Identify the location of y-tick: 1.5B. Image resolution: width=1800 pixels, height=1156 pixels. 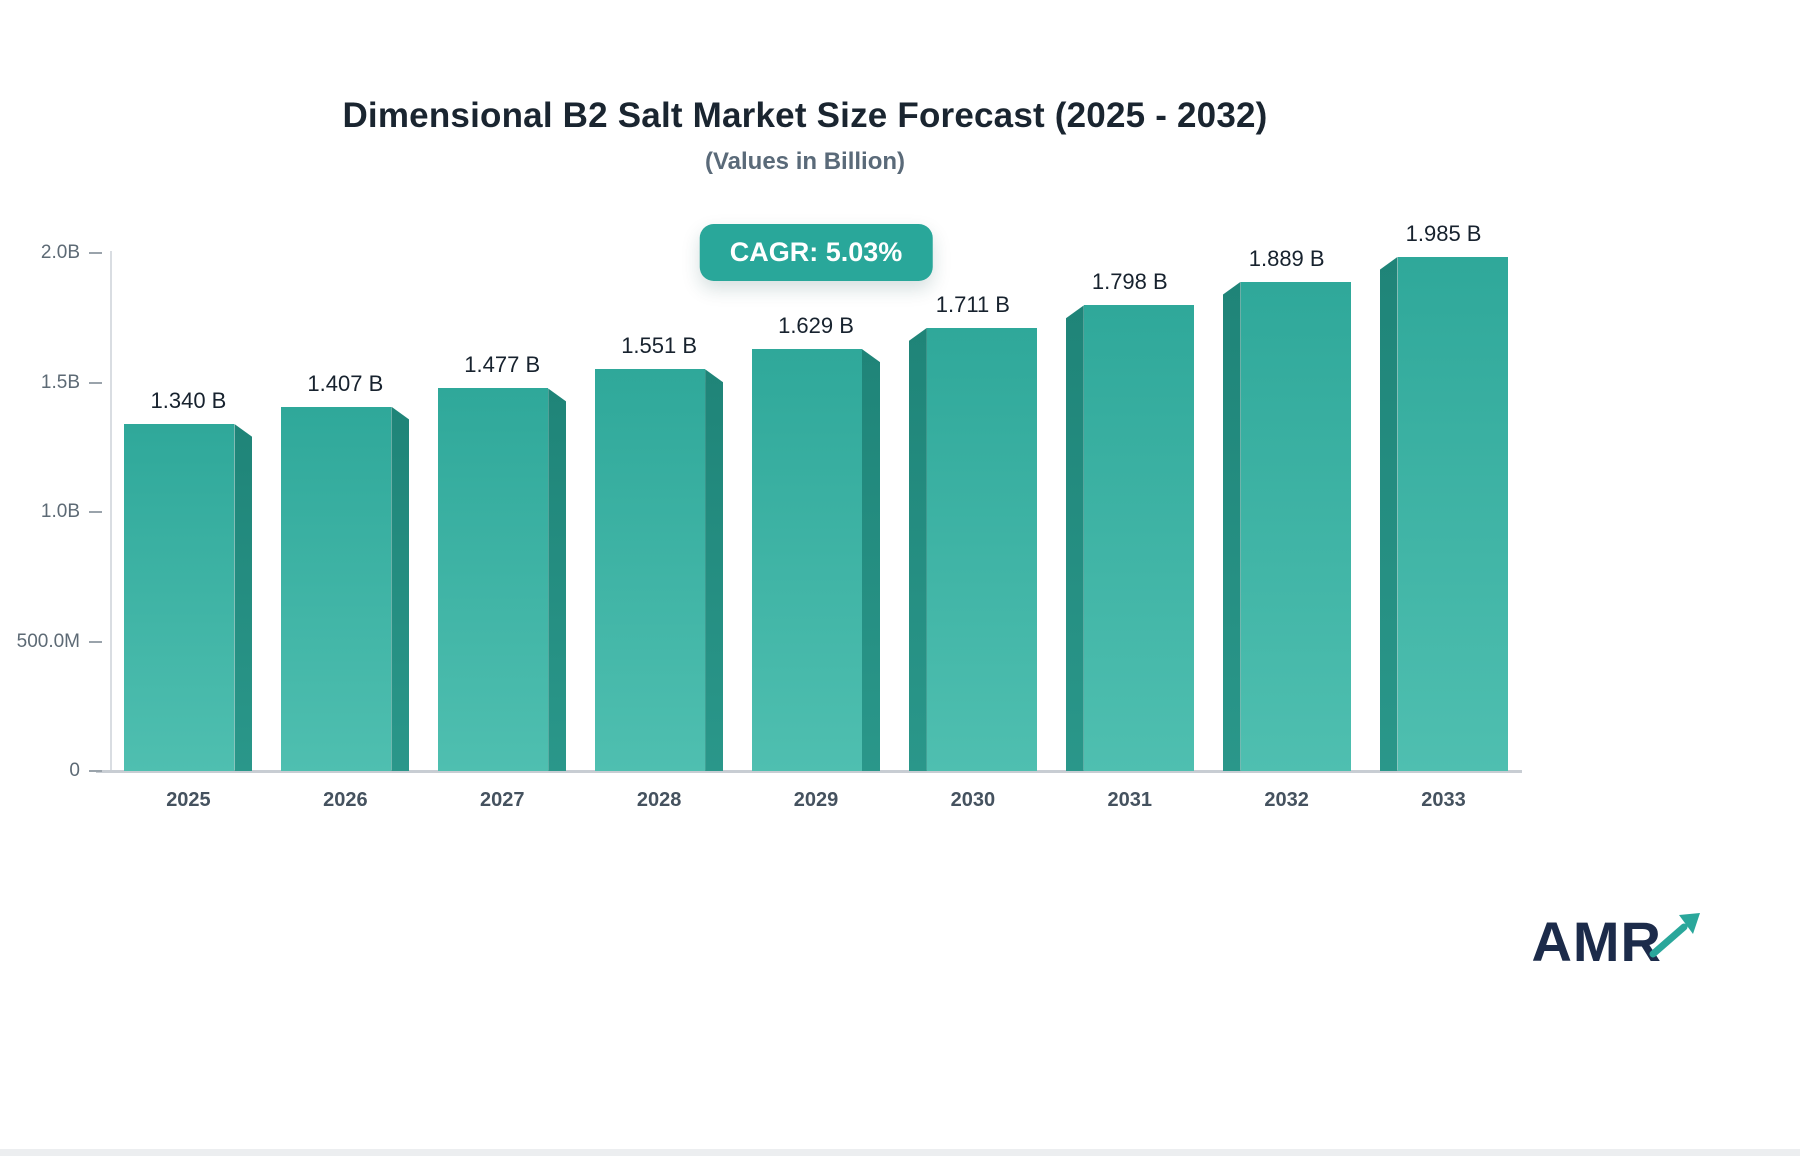
(71, 383).